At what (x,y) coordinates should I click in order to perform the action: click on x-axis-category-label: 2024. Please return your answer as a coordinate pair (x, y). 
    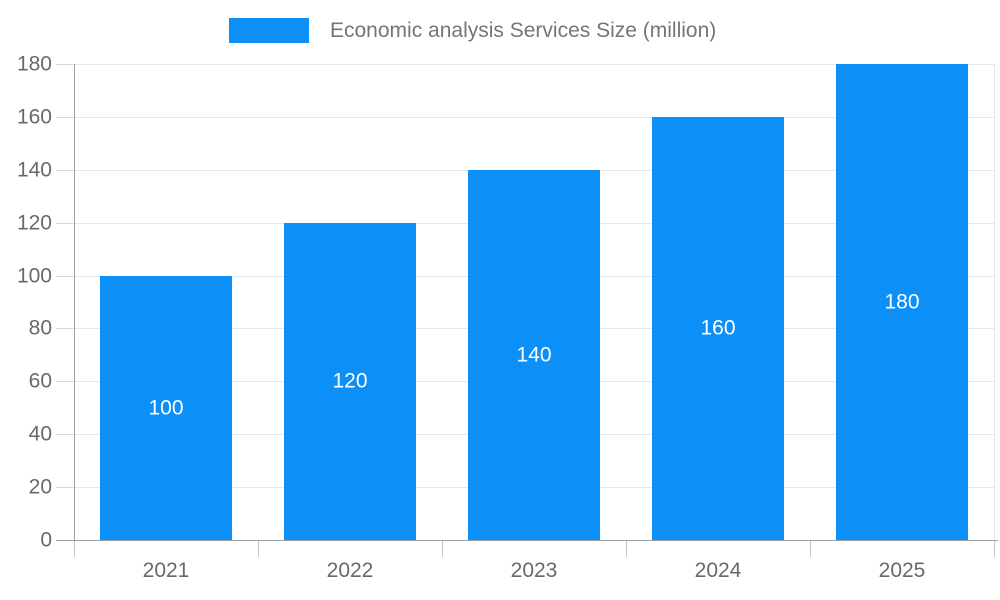
    Looking at the image, I should click on (718, 570).